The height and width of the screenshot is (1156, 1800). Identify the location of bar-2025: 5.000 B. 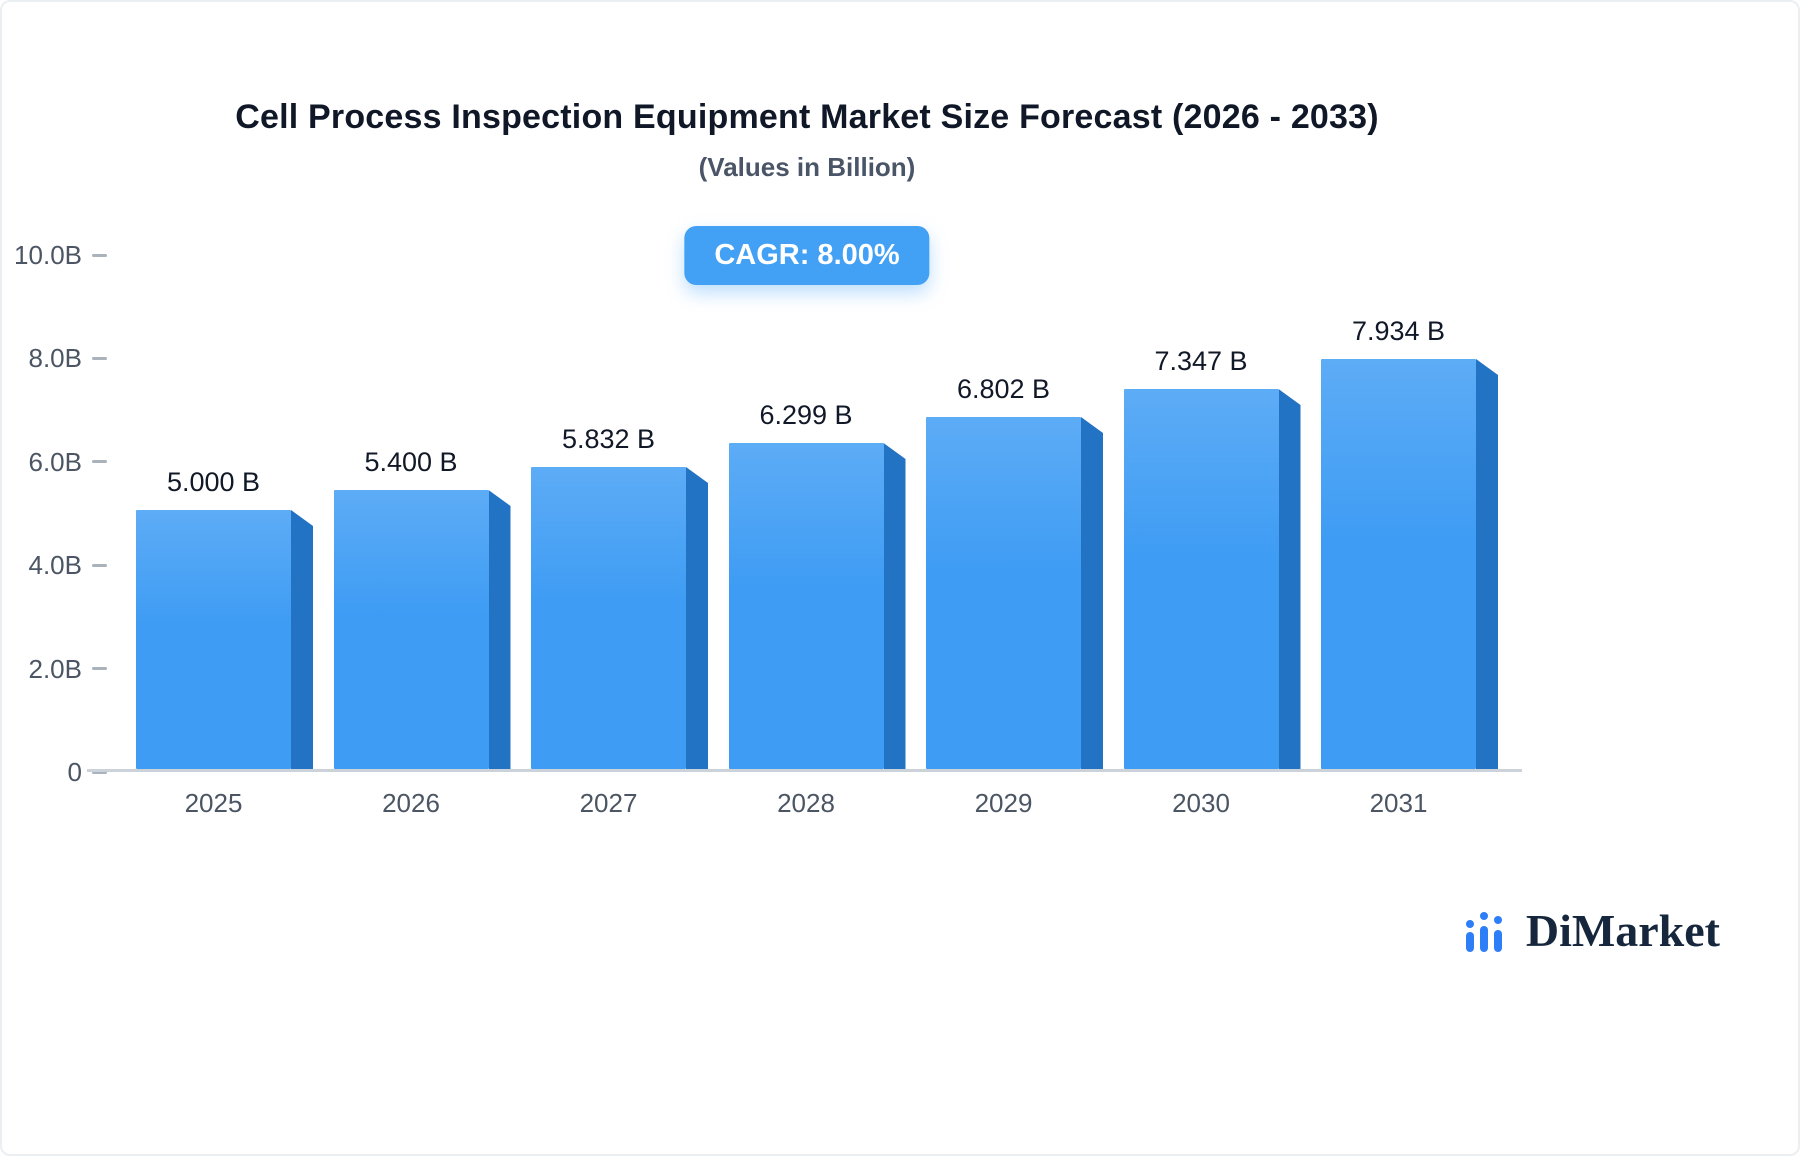
(224, 618).